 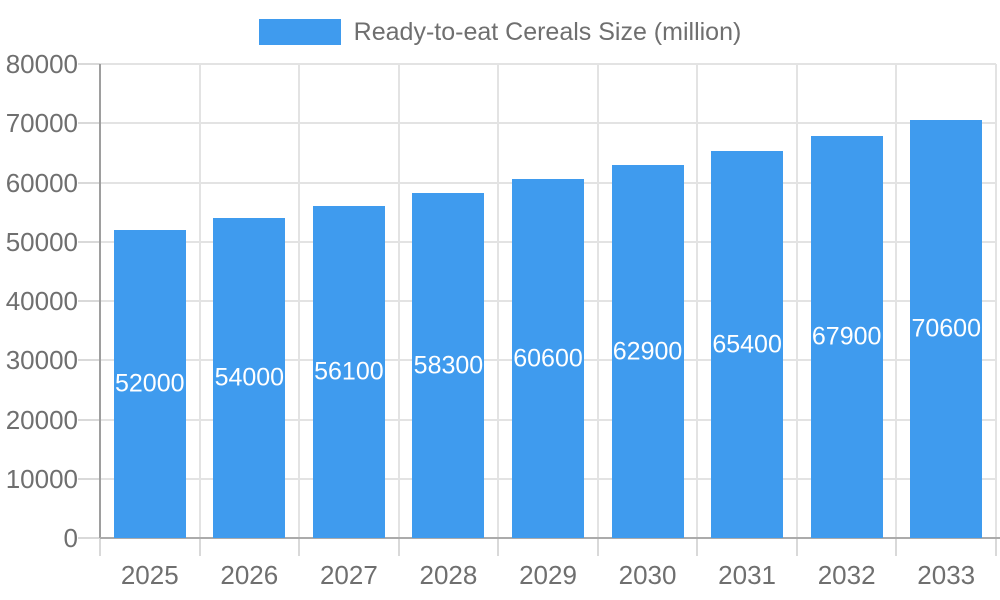 What do you see at coordinates (946, 575) in the screenshot?
I see `x-axis-tick-label: 2033` at bounding box center [946, 575].